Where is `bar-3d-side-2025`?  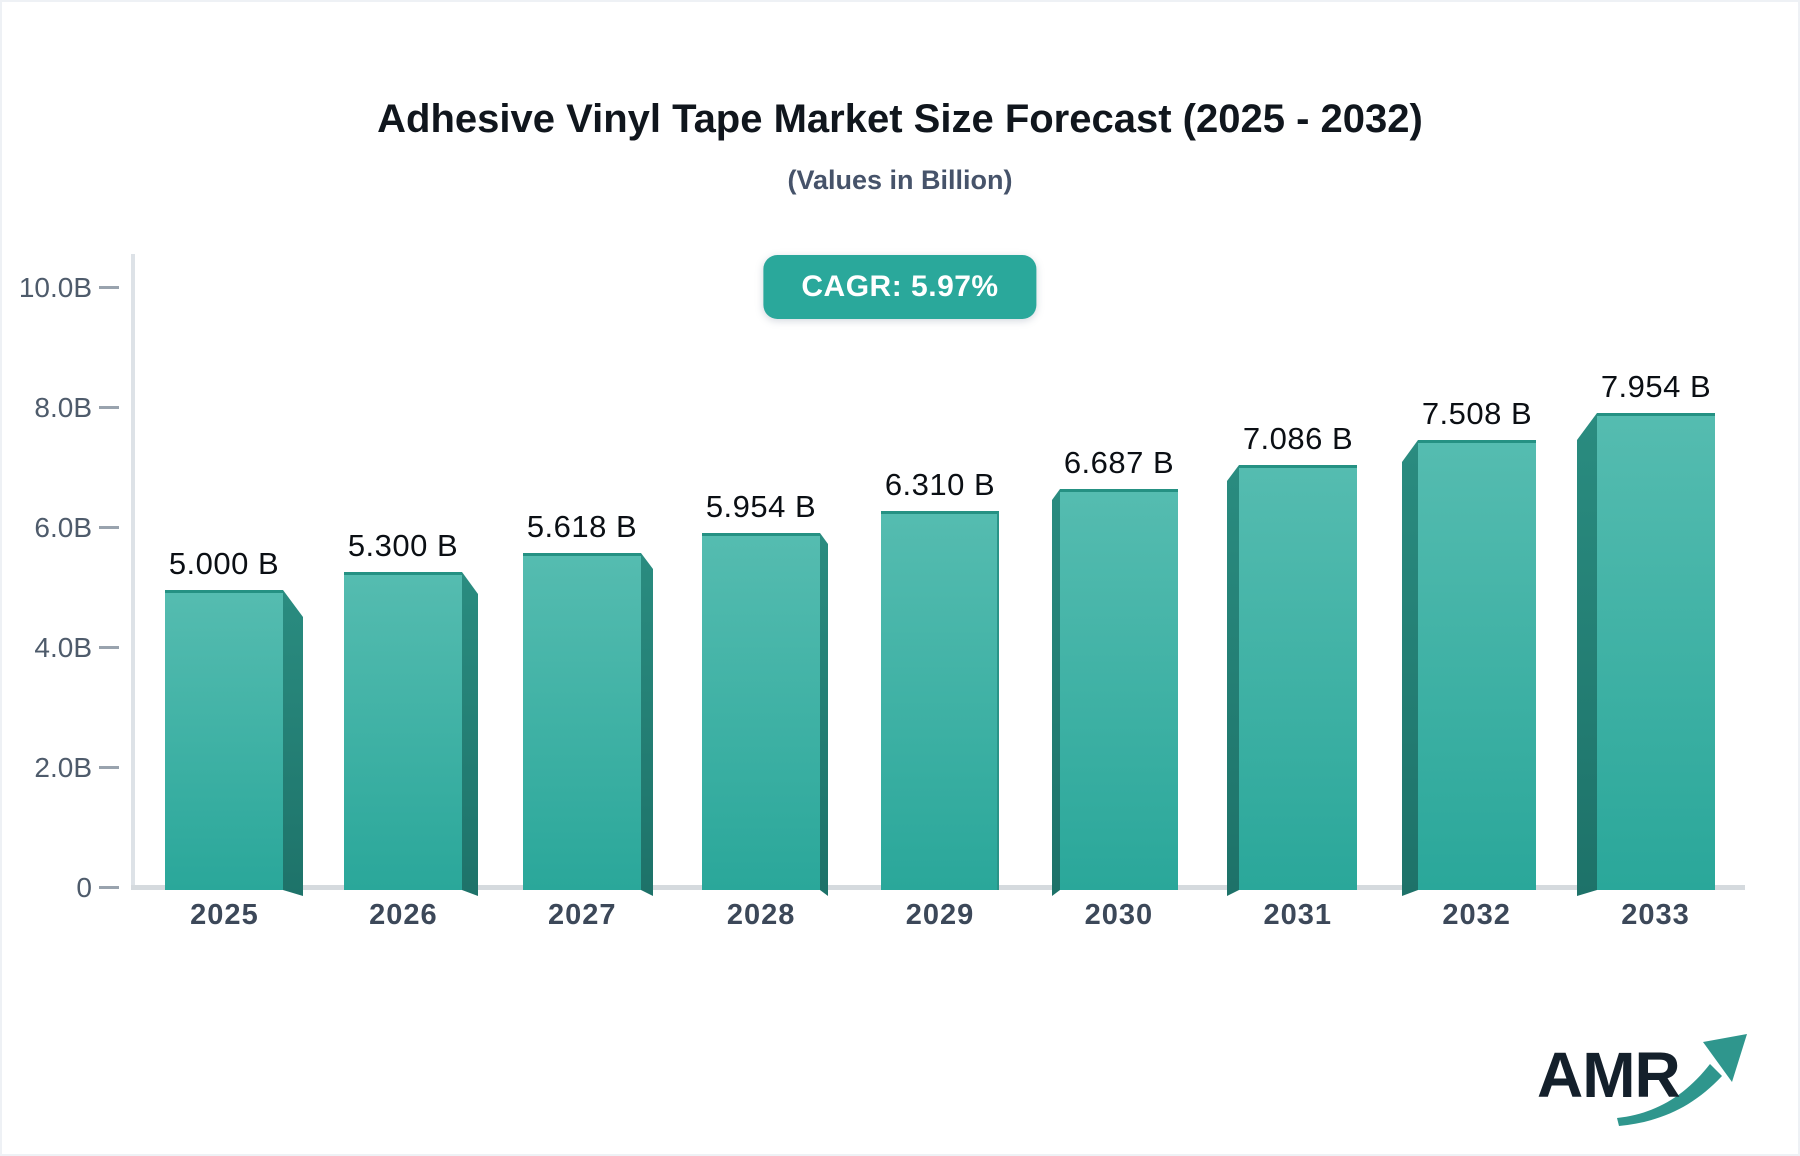 bar-3d-side-2025 is located at coordinates (293, 743).